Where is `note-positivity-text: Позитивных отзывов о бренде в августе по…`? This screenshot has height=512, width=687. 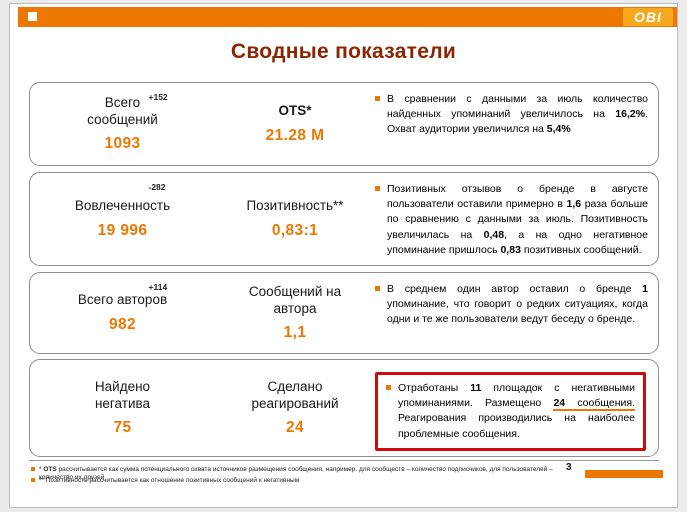 note-positivity-text: Позитивных отзывов о бренде в августе по… is located at coordinates (519, 219).